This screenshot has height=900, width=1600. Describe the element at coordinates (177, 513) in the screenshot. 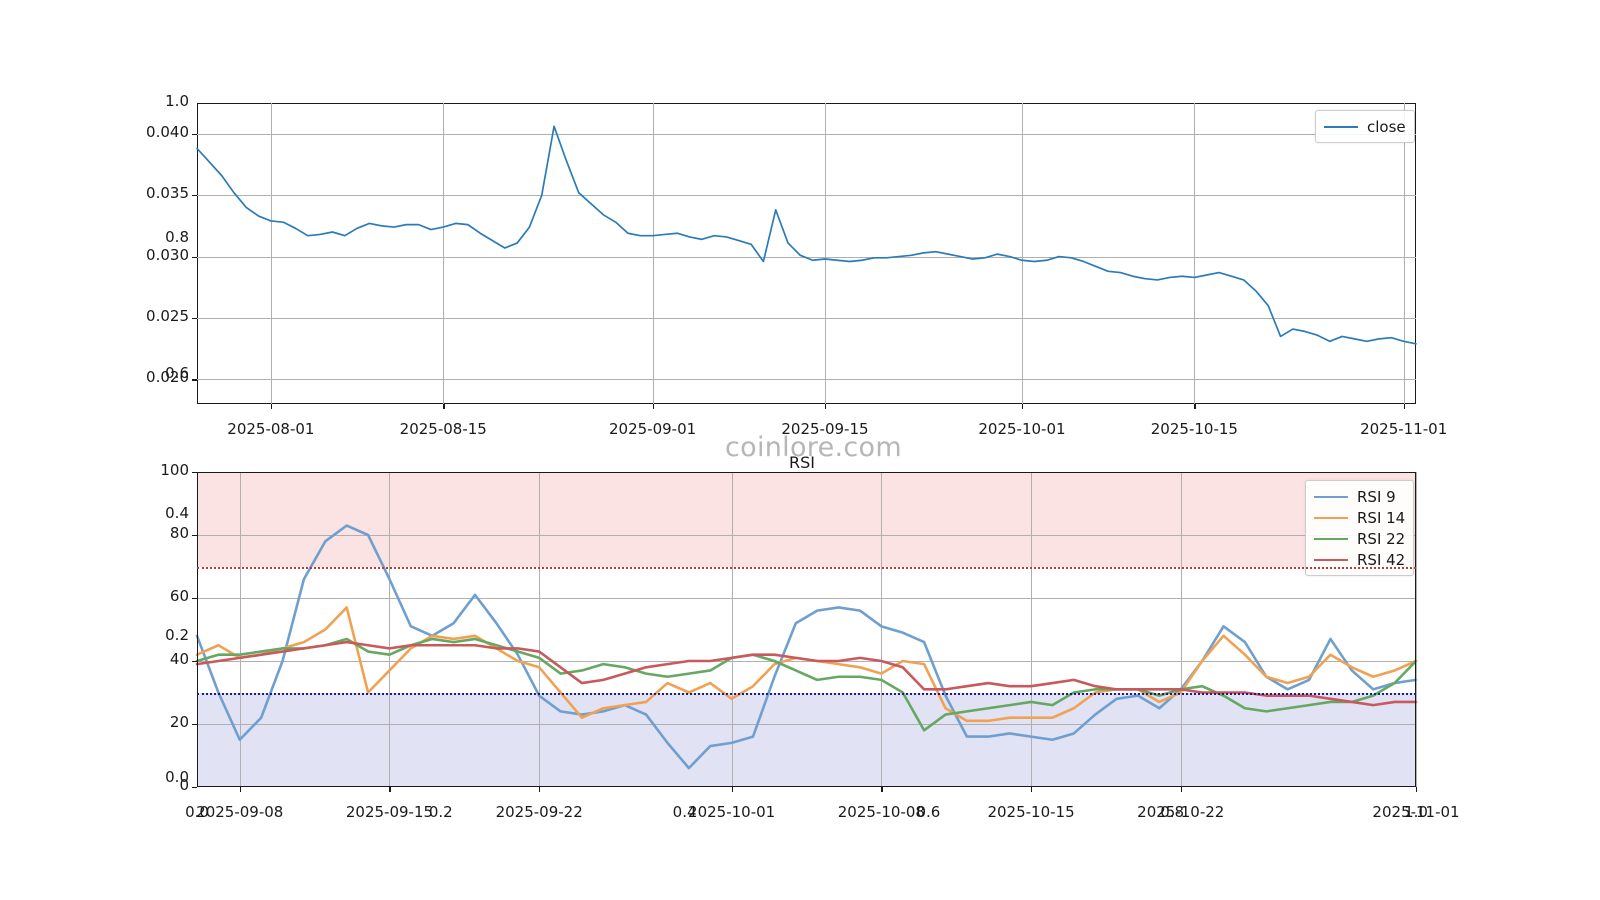

I see `rsi-secondary-y-tick-label: 0.4` at that location.